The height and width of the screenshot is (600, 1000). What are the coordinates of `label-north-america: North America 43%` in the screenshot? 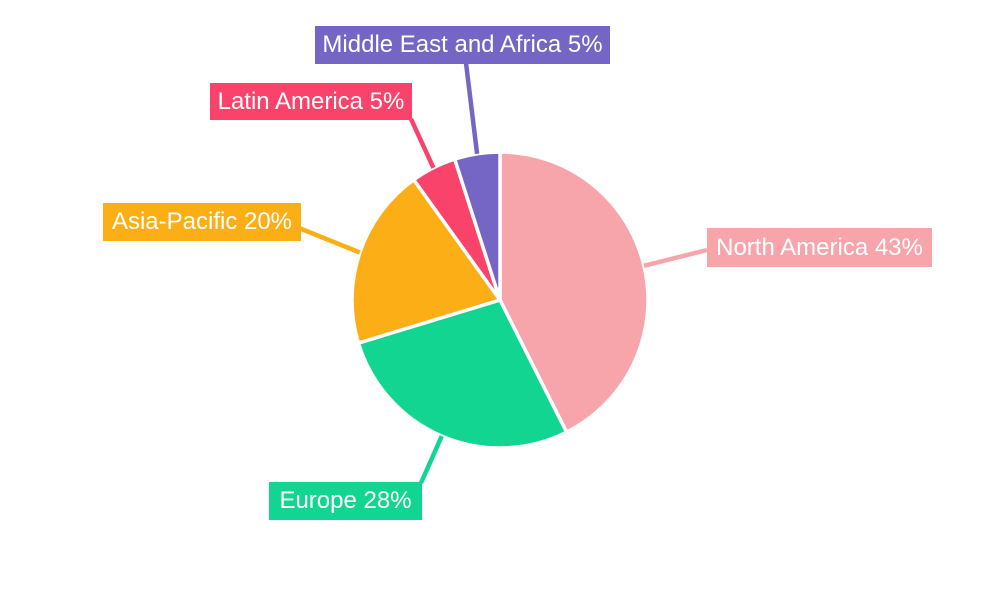 It's located at (819, 247).